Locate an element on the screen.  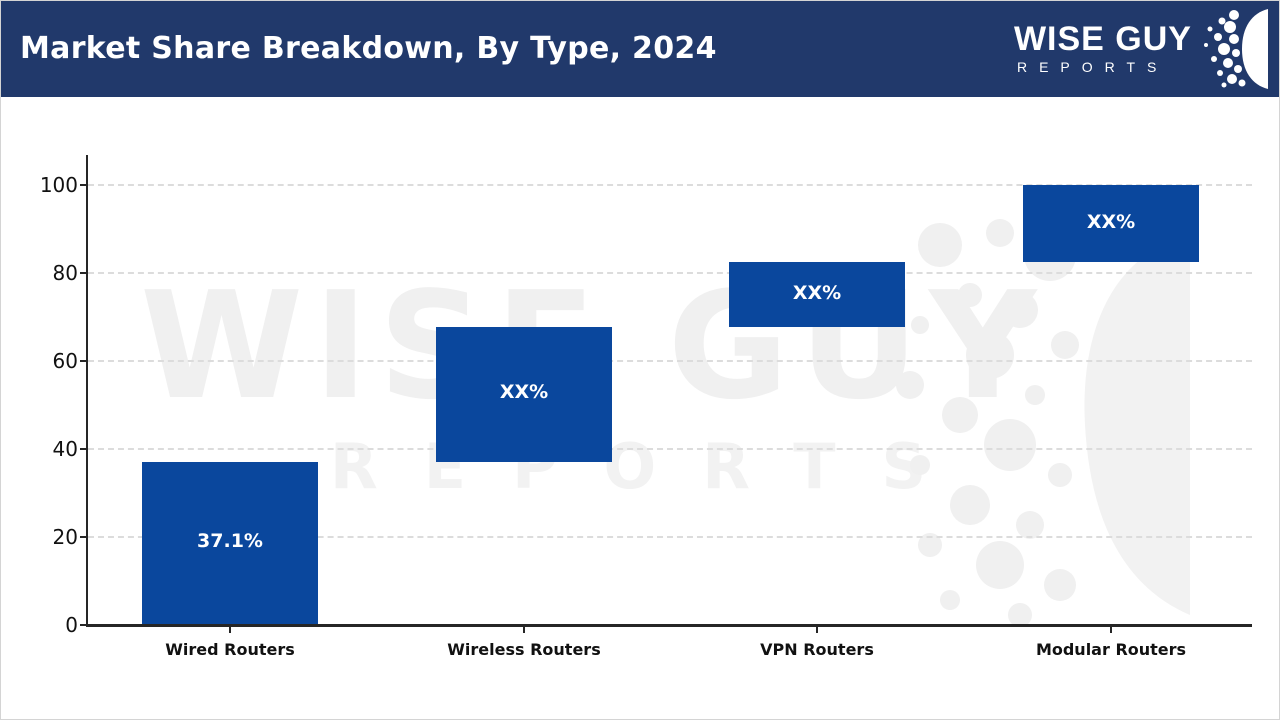
y-axis-label-0: 0 is located at coordinates (71, 625).